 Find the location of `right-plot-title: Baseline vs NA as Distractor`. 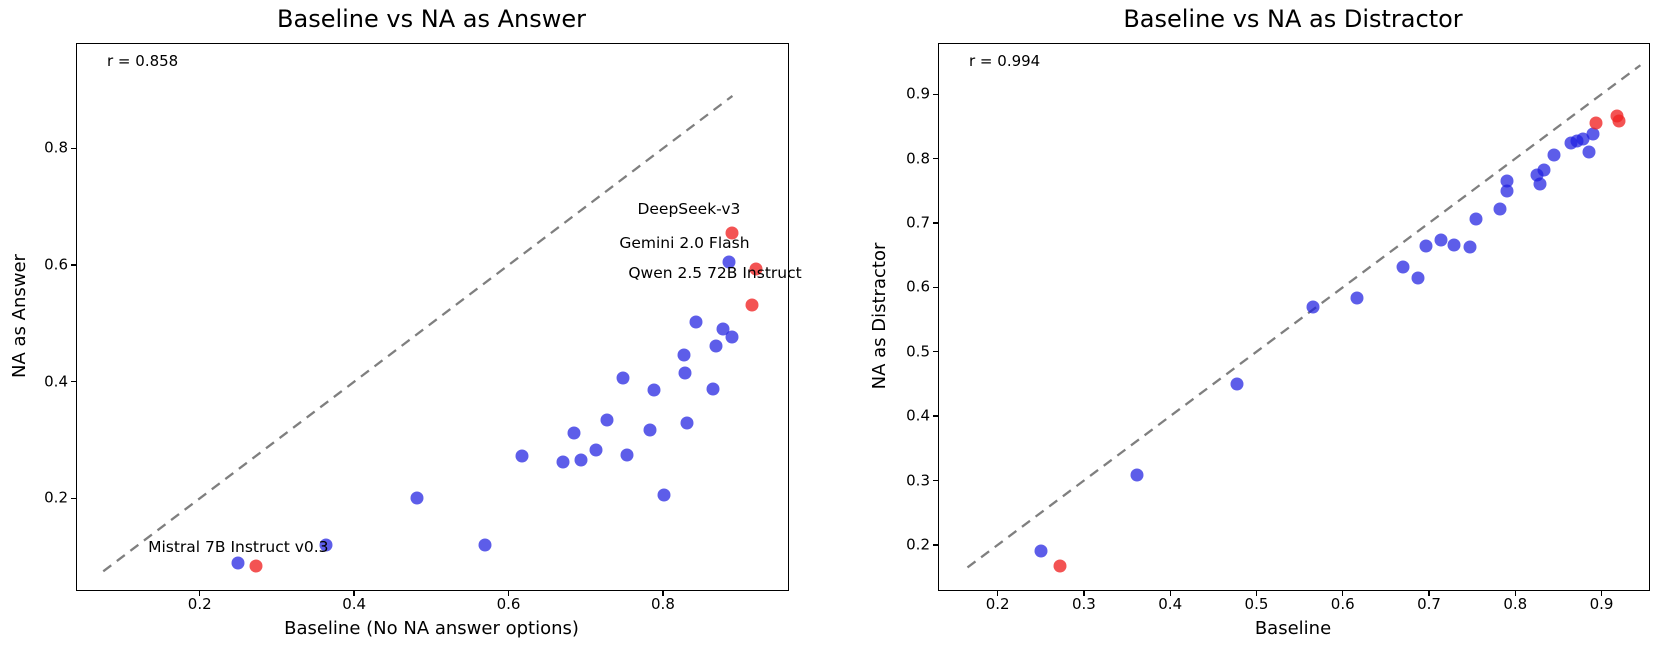

right-plot-title: Baseline vs NA as Distractor is located at coordinates (1293, 19).